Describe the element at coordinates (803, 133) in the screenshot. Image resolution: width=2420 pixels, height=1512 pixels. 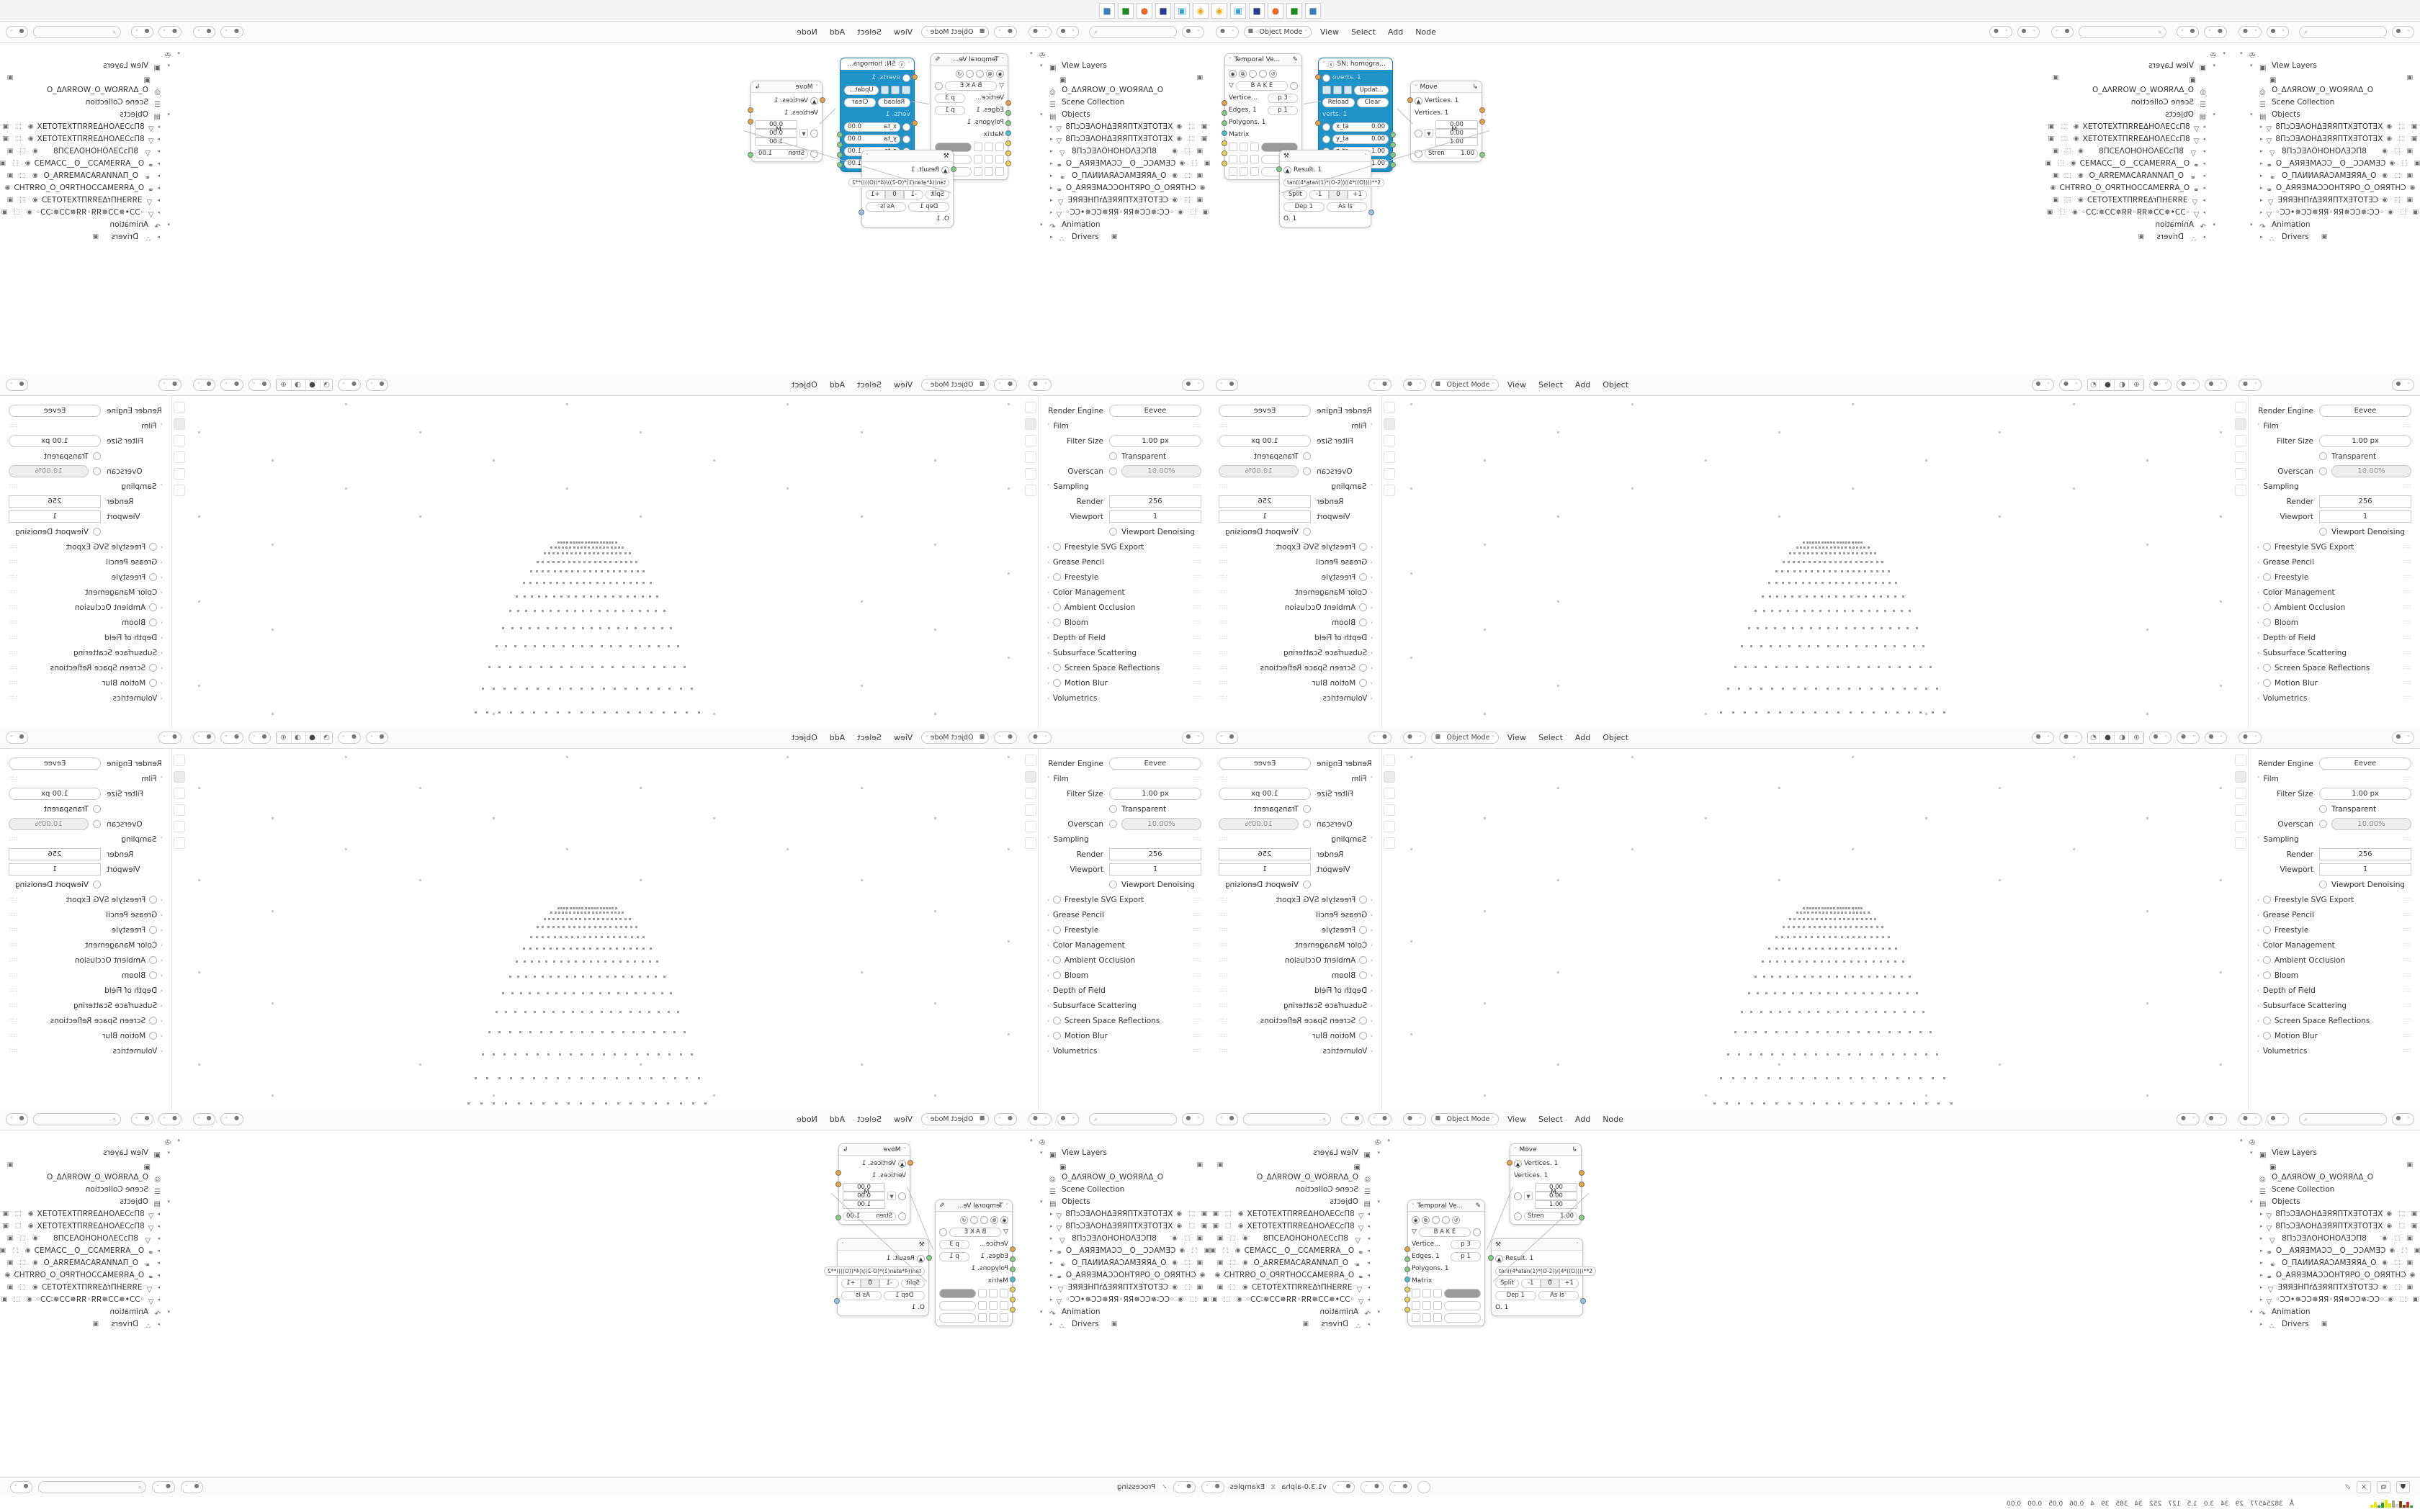
I see `chevron-down-icon: ▼` at that location.